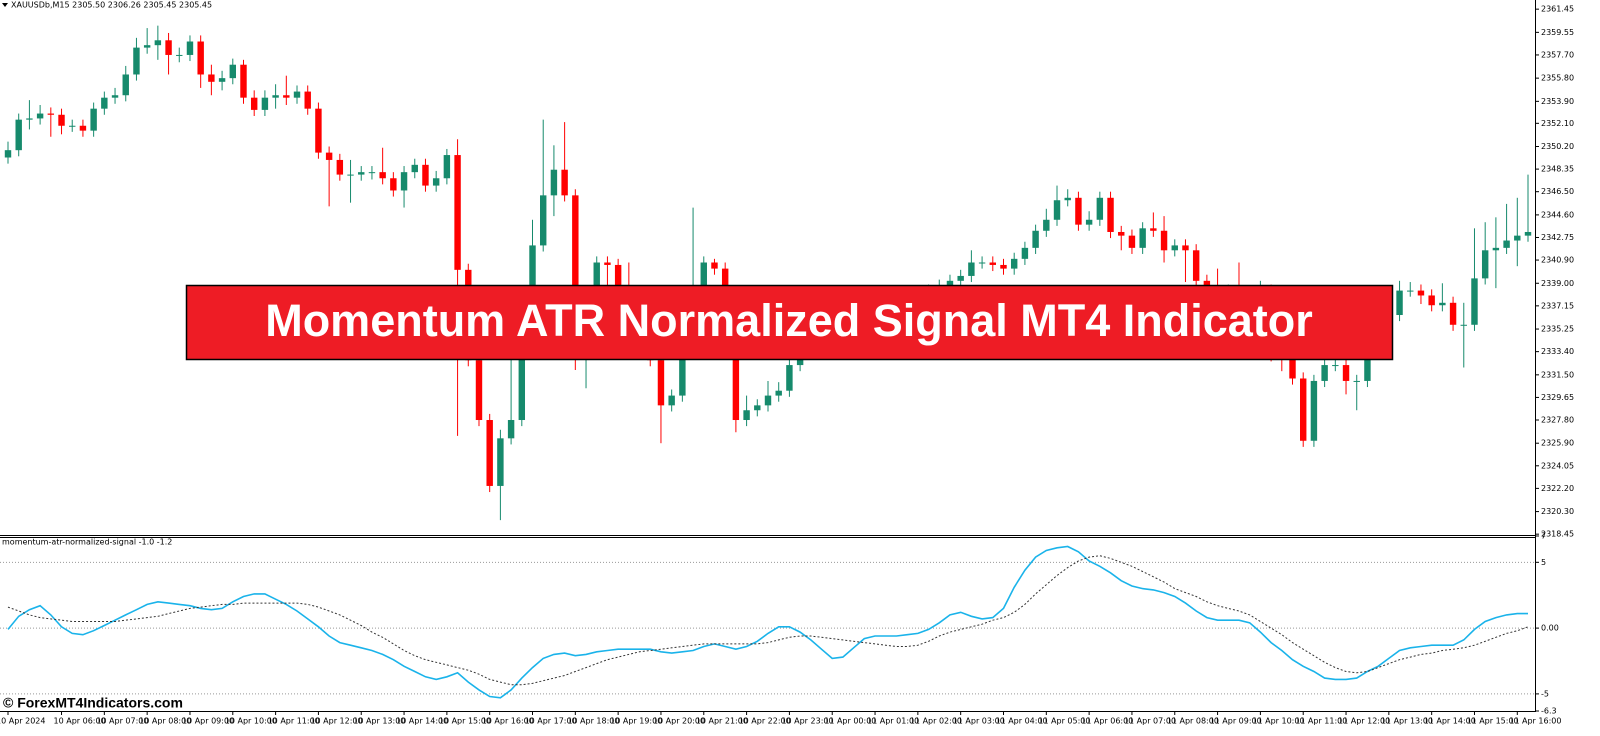 This screenshot has height=736, width=1600. What do you see at coordinates (1107, 721) in the screenshot?
I see `x-tick-label: 11 Apr 06:00` at bounding box center [1107, 721].